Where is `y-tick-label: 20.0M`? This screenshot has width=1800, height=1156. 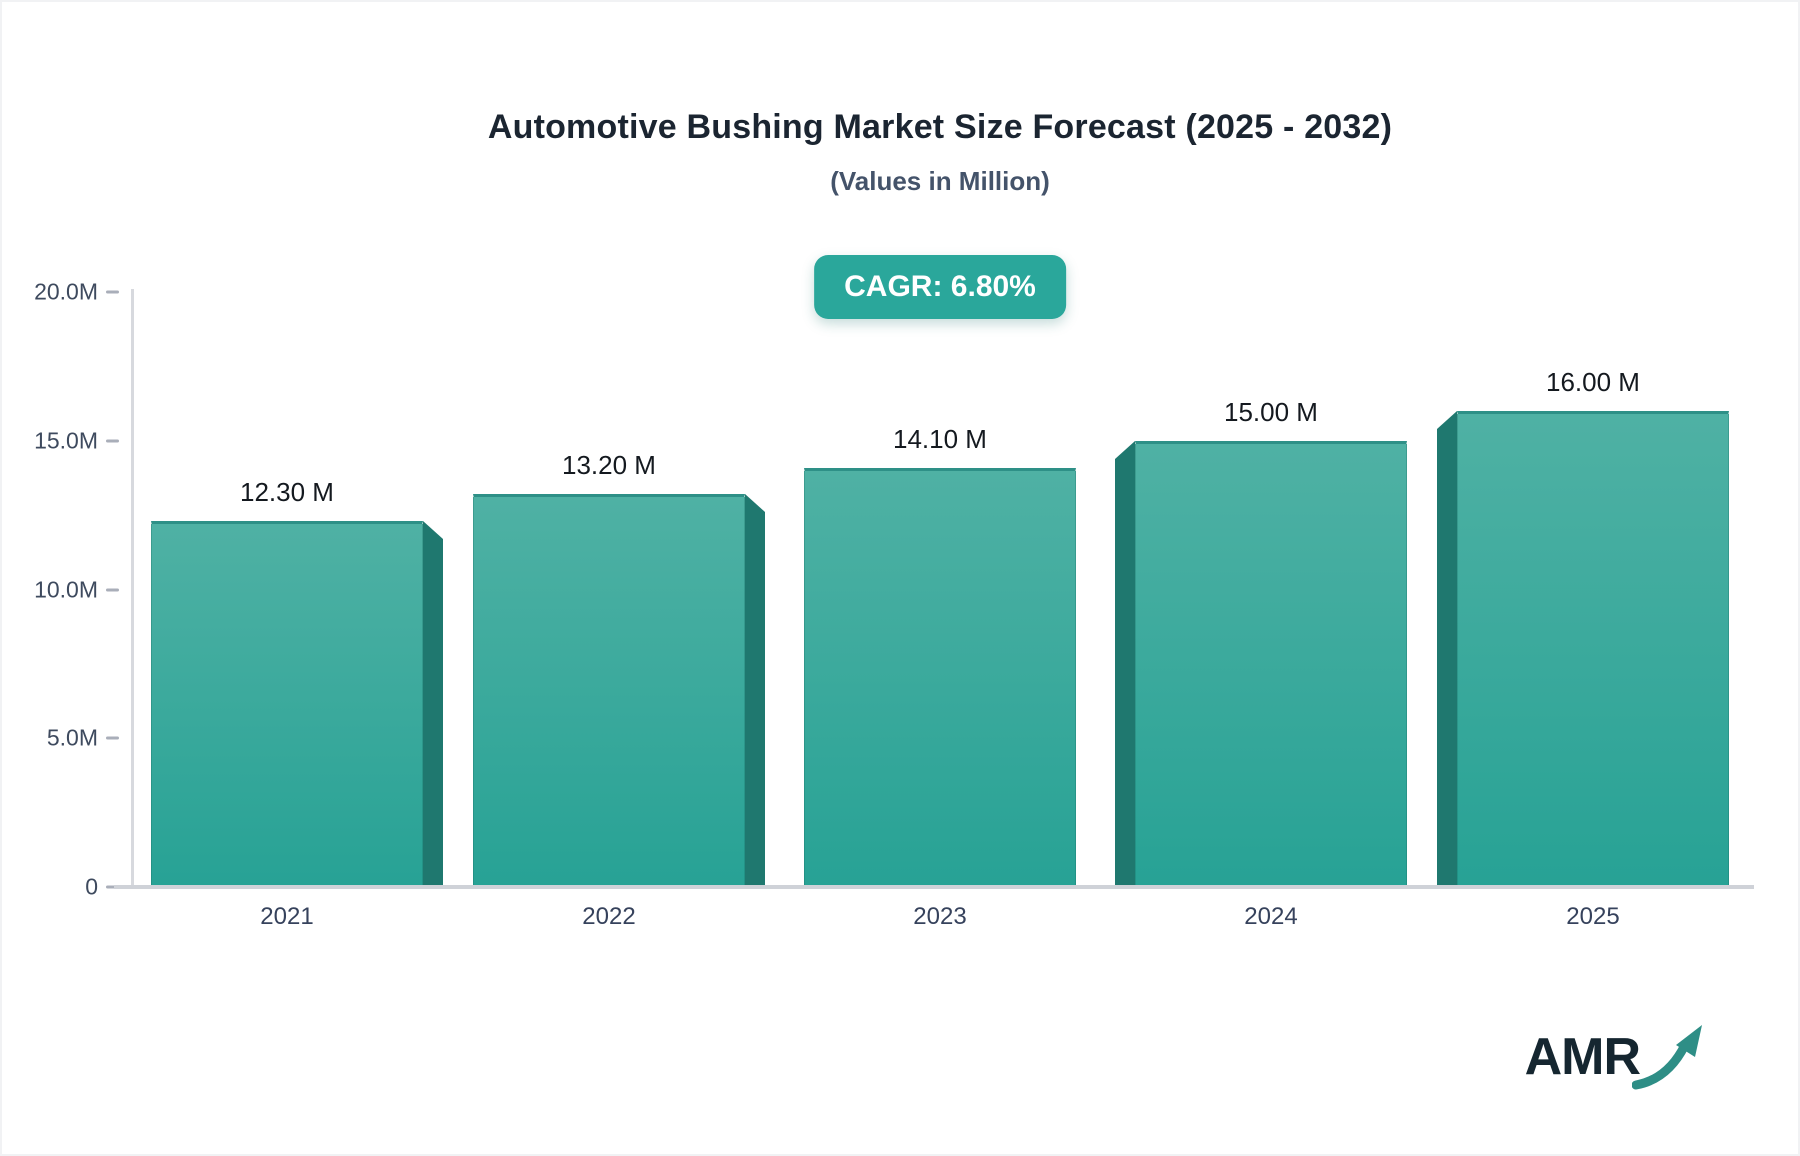
y-tick-label: 20.0M is located at coordinates (66, 291).